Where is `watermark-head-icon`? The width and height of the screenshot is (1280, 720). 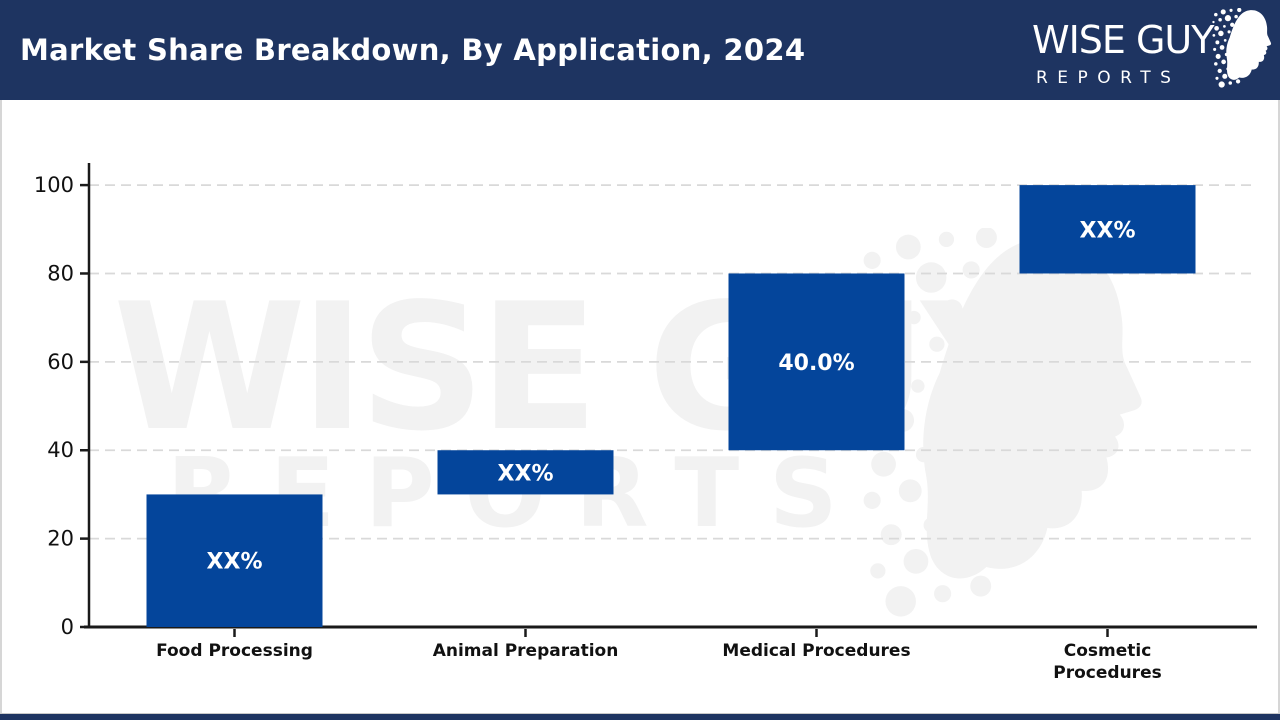
watermark-head-icon is located at coordinates (998, 422).